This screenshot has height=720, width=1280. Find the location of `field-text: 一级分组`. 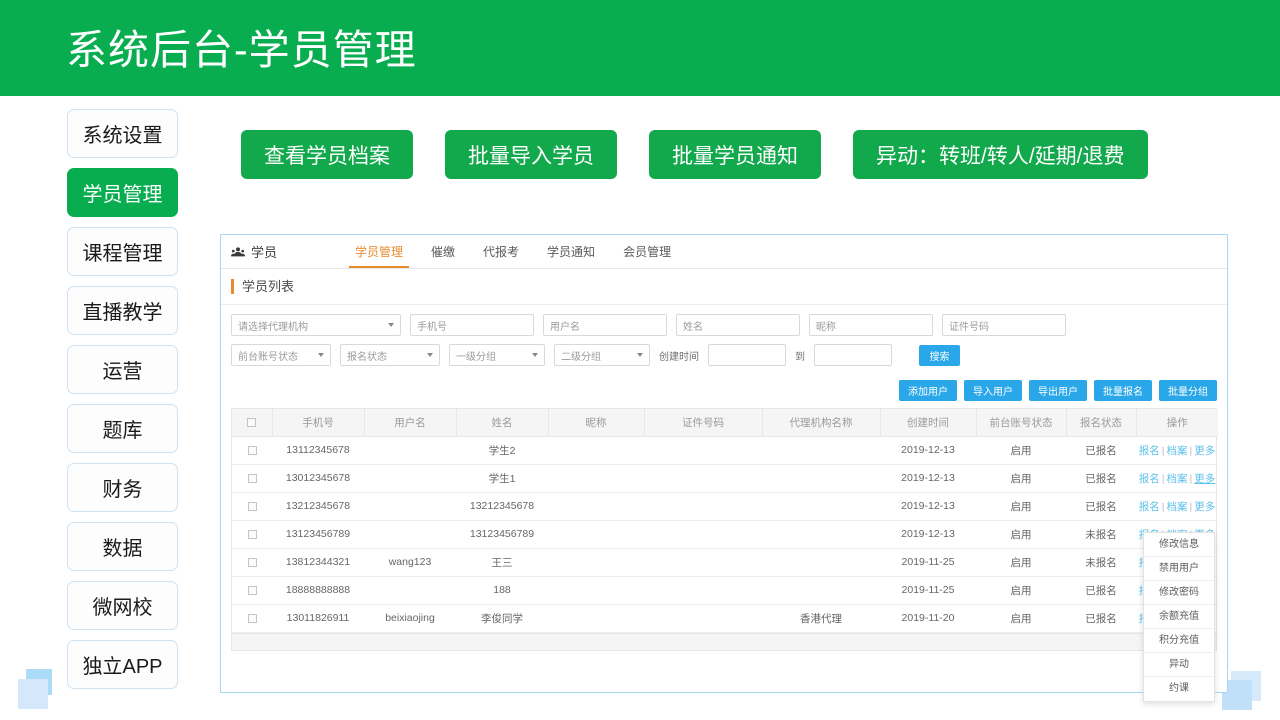

field-text: 一级分组 is located at coordinates (476, 357).